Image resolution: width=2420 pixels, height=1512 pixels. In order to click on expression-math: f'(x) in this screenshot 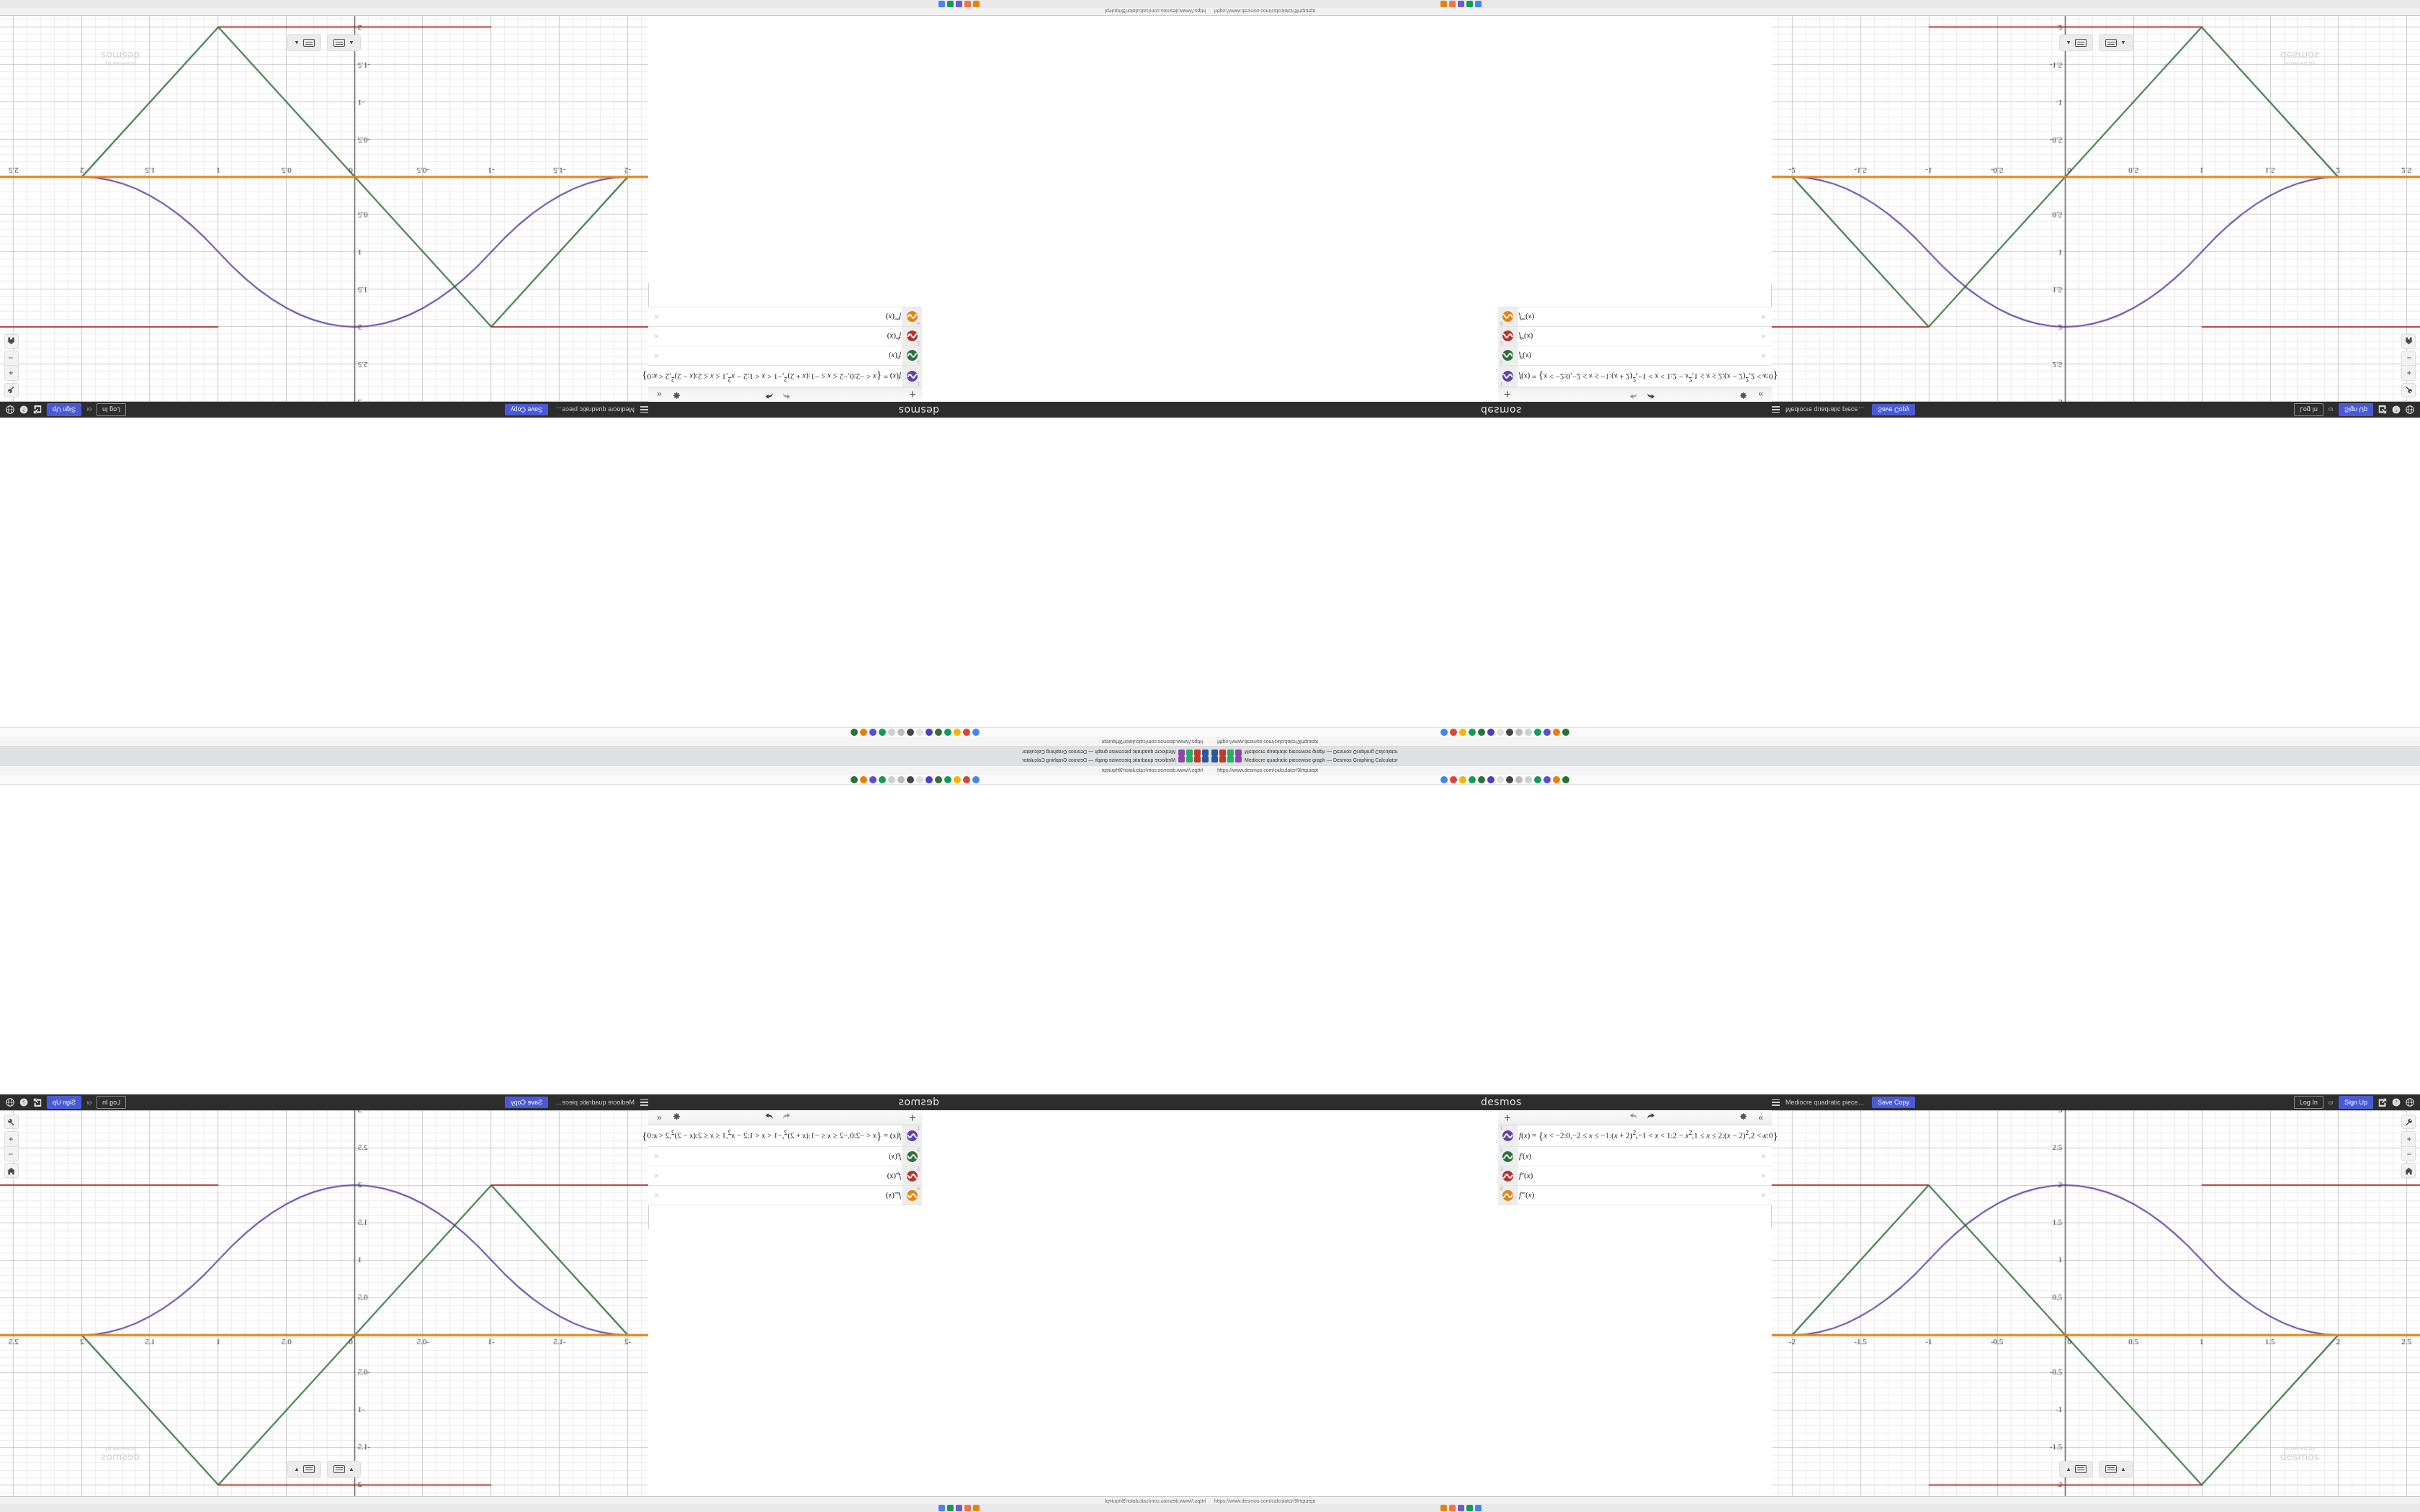, I will do `click(894, 355)`.